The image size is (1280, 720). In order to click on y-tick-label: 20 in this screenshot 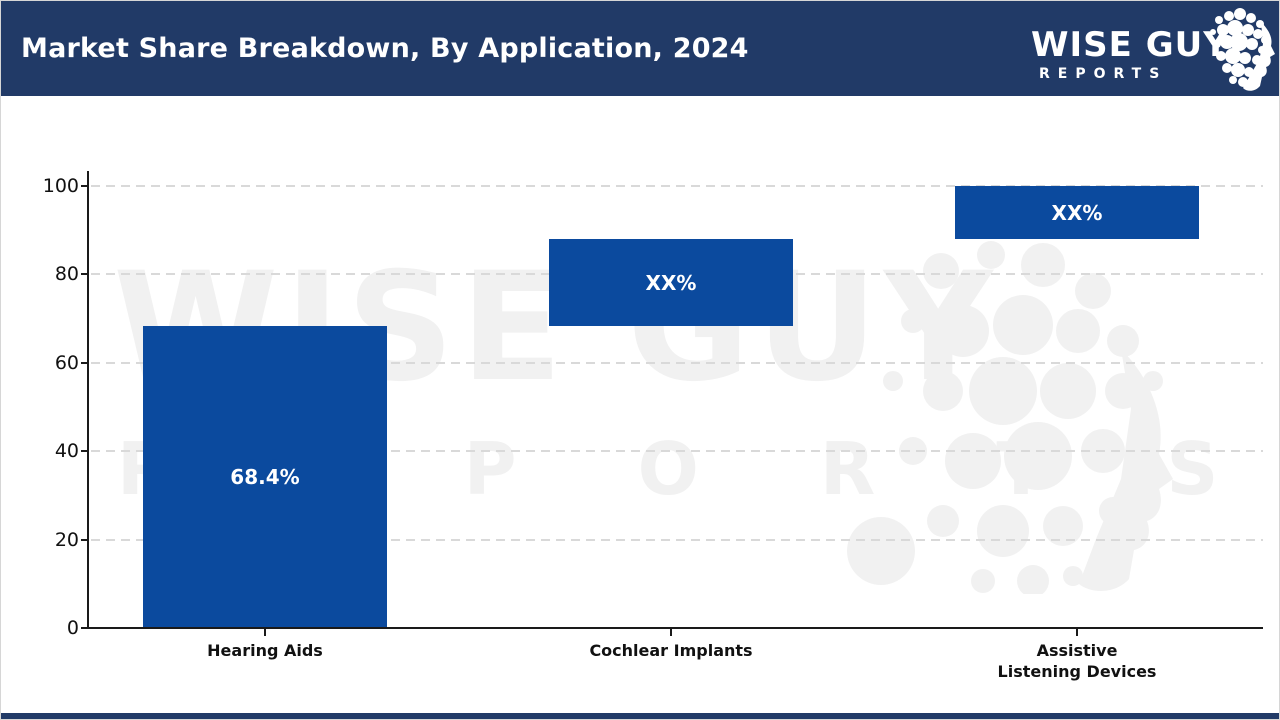, I will do `click(66, 539)`.